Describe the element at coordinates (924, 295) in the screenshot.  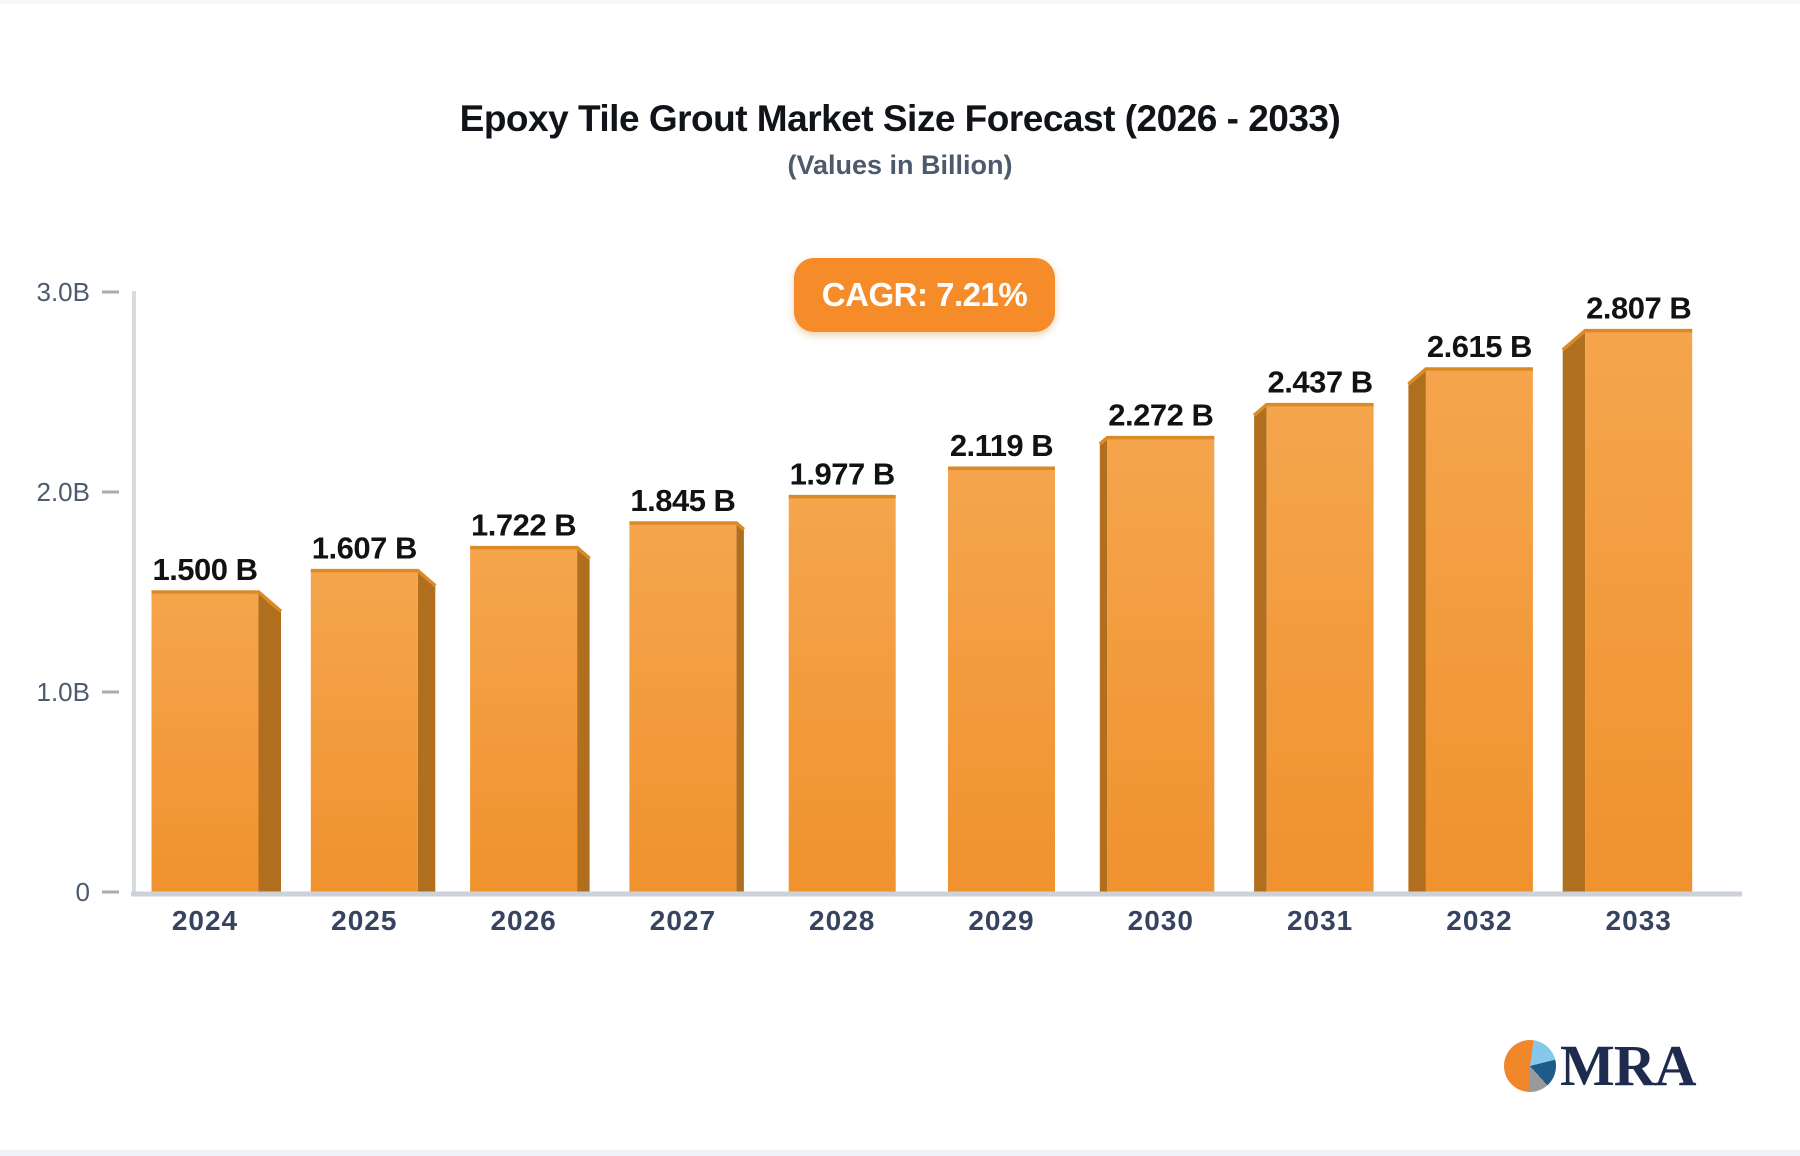
I see `cagr-badge: CAGR: 7.21%` at that location.